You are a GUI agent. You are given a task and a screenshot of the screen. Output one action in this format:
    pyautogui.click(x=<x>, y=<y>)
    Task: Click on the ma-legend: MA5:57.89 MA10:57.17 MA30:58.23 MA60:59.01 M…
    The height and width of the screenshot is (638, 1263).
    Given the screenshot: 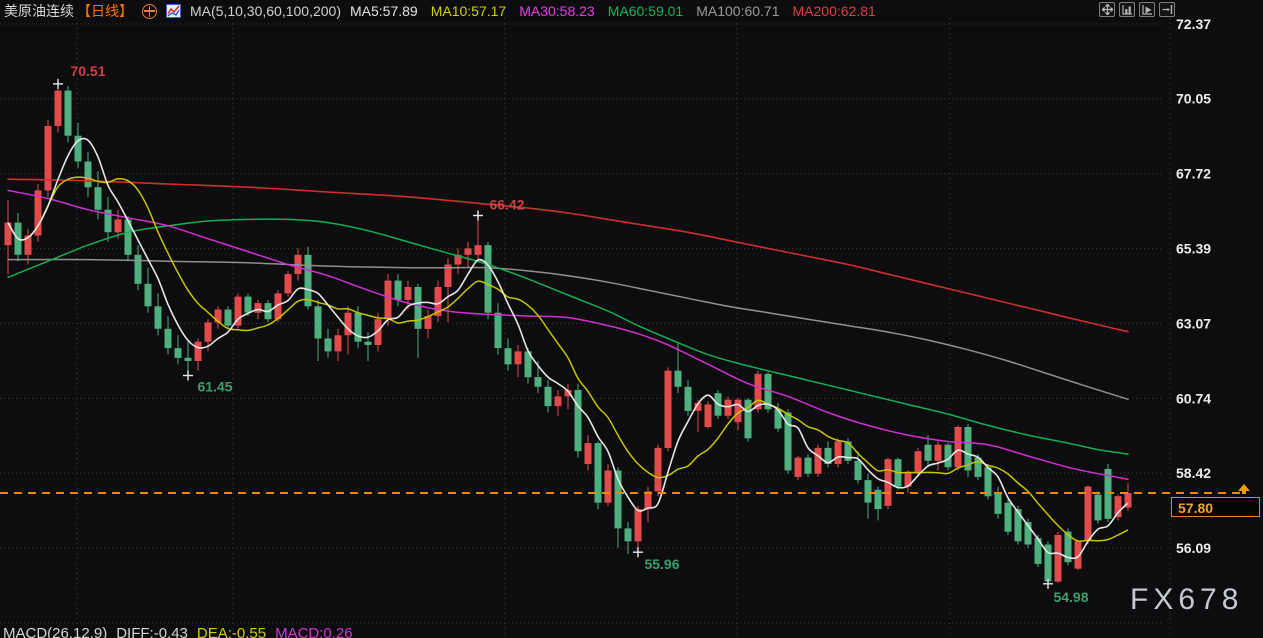 What is the action you would take?
    pyautogui.click(x=613, y=11)
    